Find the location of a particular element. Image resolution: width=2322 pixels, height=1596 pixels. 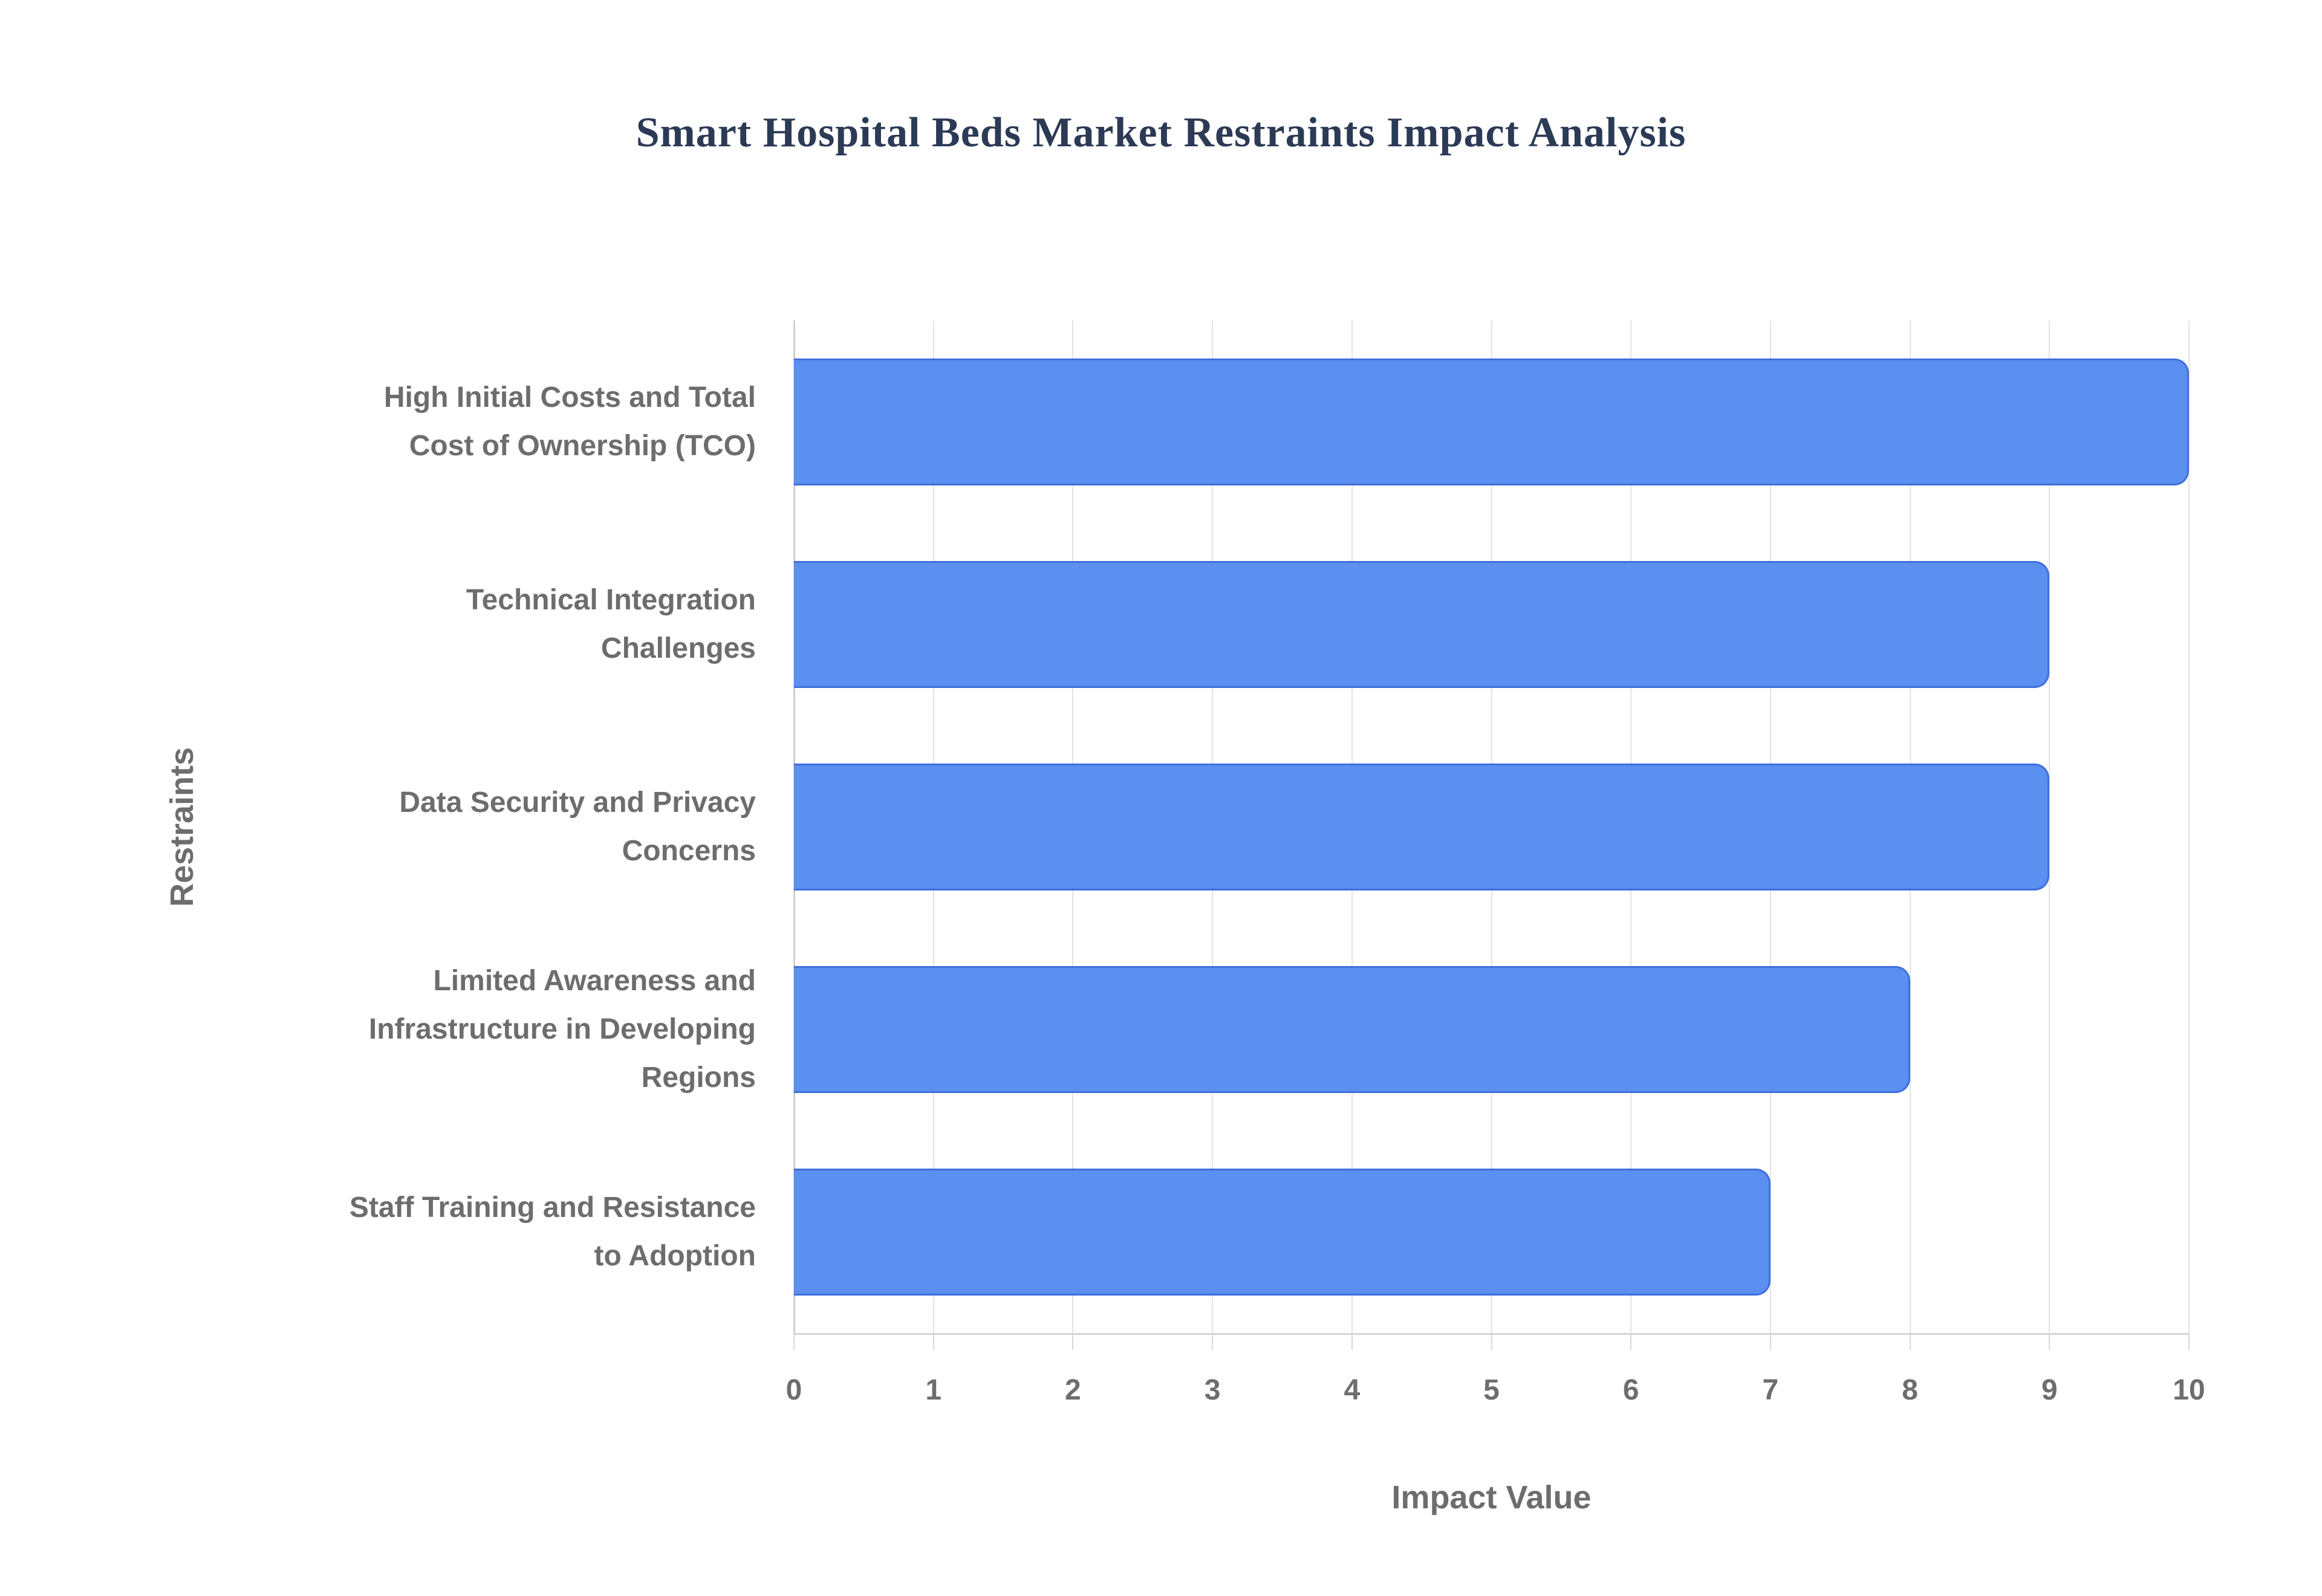

x-axis-title: Impact Value is located at coordinates (1491, 1497).